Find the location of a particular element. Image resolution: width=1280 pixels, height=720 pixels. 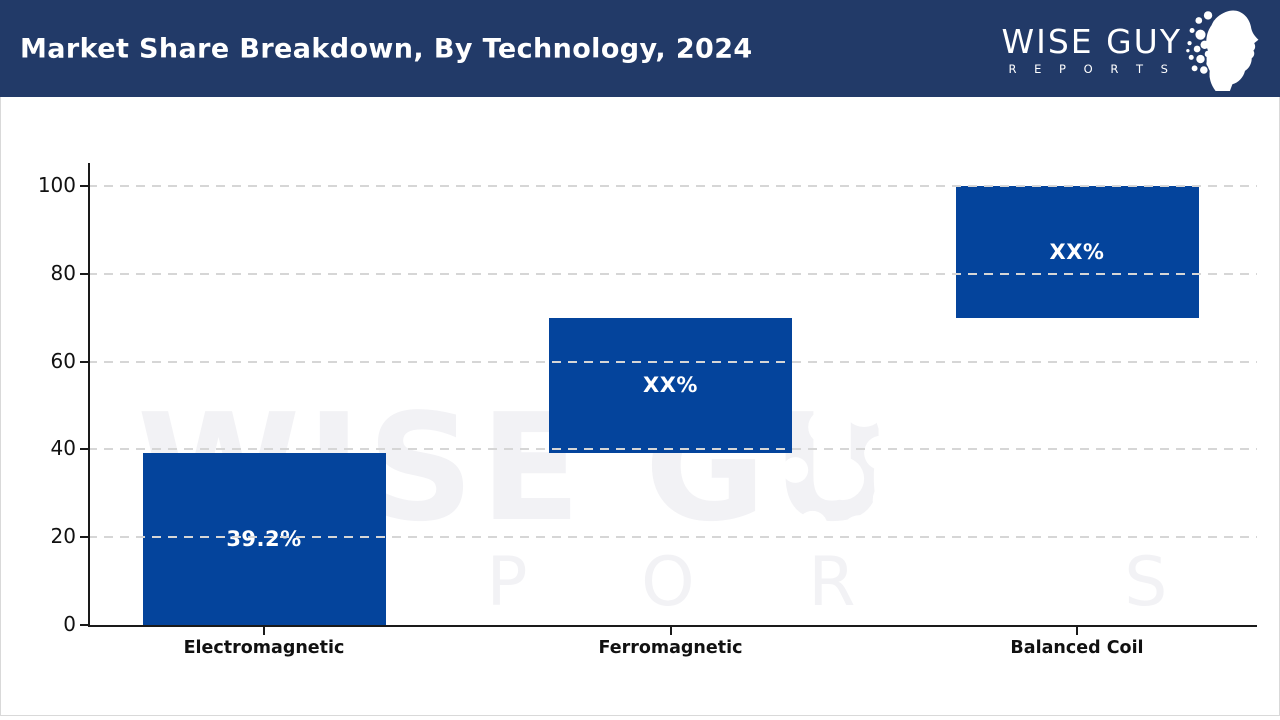

brand-logo-text: WISE GUY R E P O R T S is located at coordinates (1091, 49).